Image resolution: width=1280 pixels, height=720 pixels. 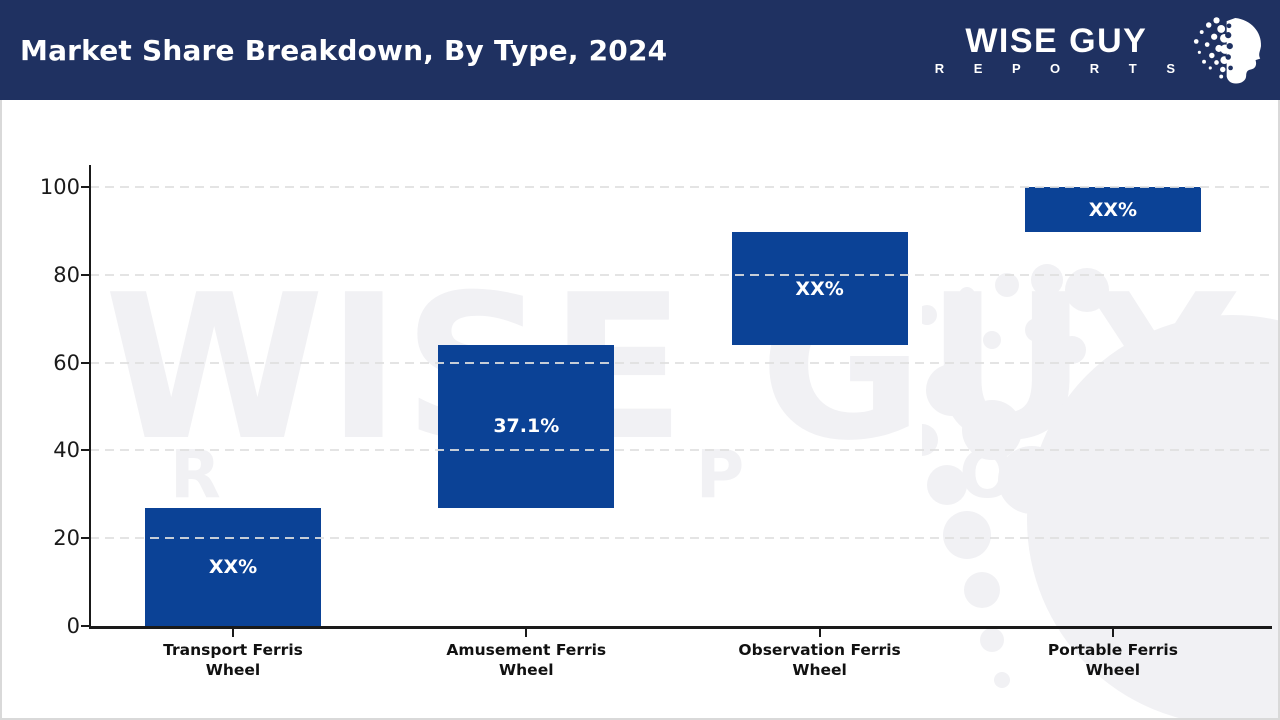 I want to click on x-axis-tick-amusement-ferris-wheel, so click(x=526, y=633).